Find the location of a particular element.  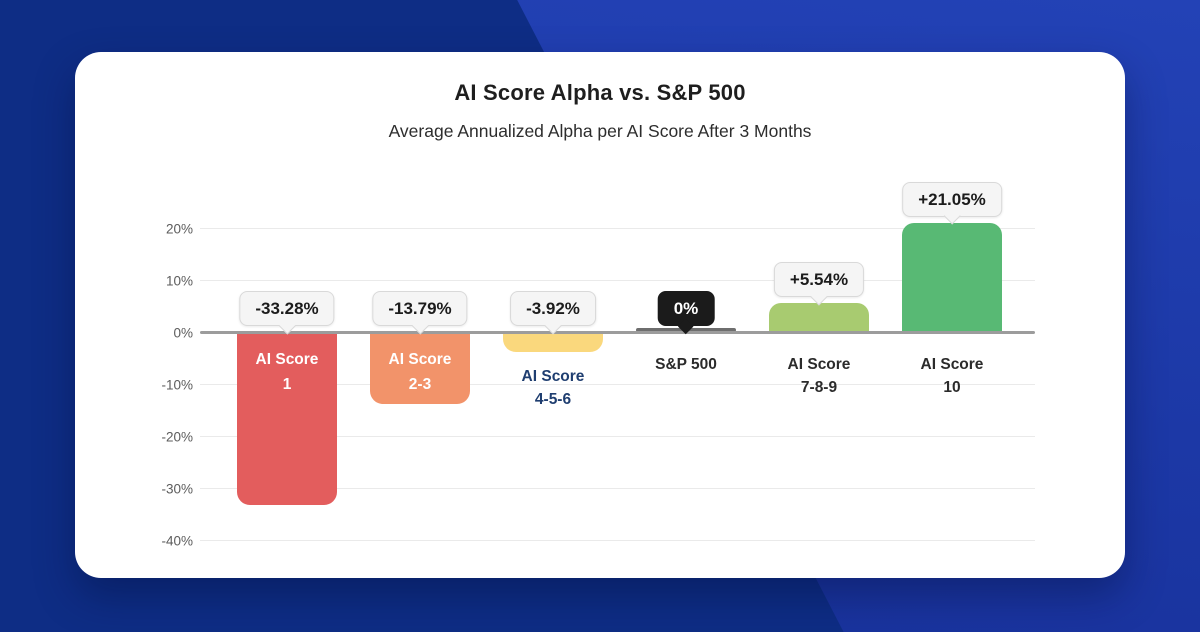

y-tick-label: 10% is located at coordinates (179, 280).